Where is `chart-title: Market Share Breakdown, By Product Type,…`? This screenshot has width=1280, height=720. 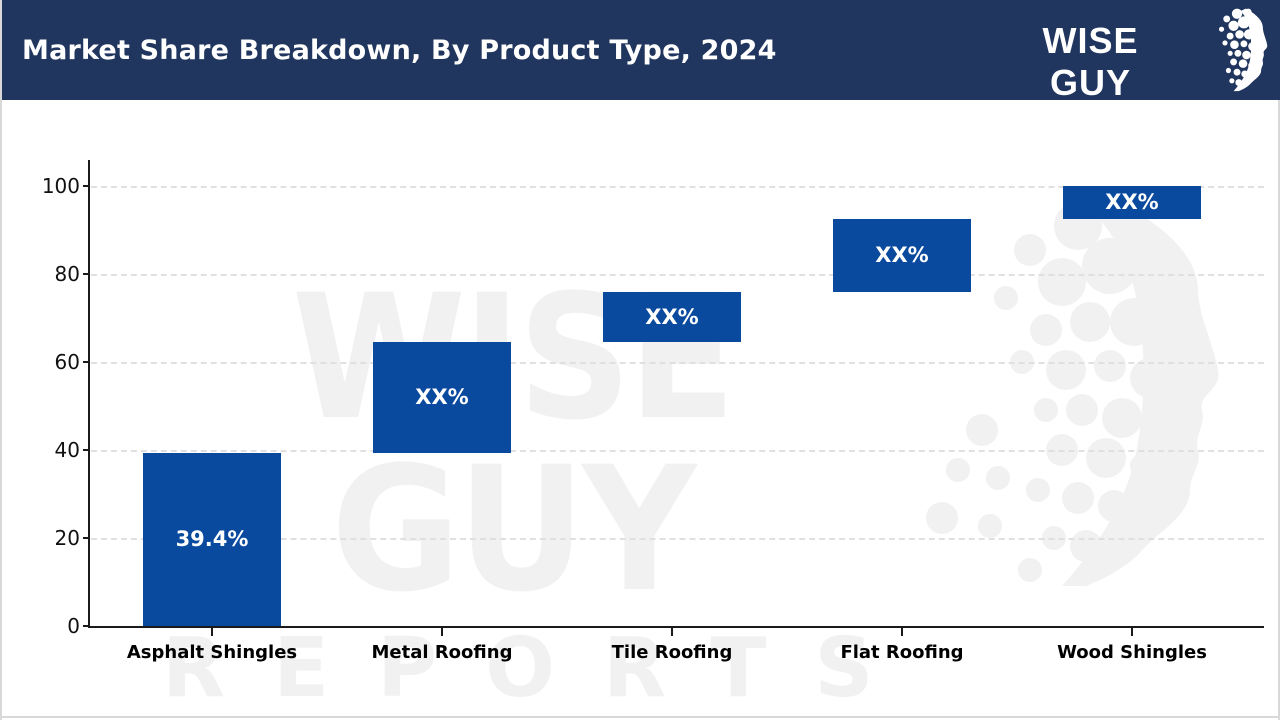 chart-title: Market Share Breakdown, By Product Type,… is located at coordinates (399, 50).